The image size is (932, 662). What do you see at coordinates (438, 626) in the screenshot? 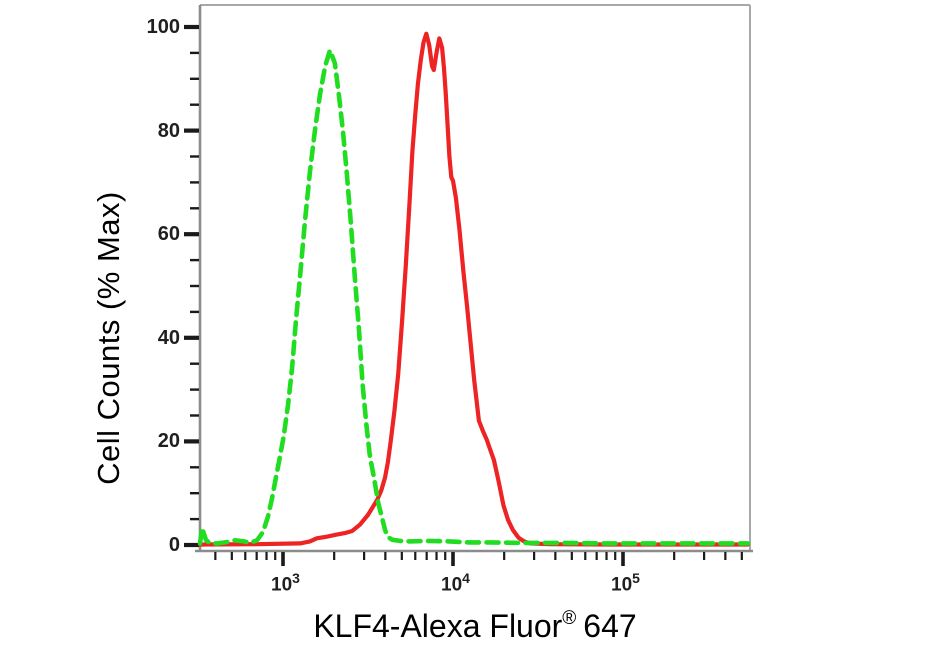
I see `x-axis-title-text: KLF4-Alexa Fluor` at bounding box center [438, 626].